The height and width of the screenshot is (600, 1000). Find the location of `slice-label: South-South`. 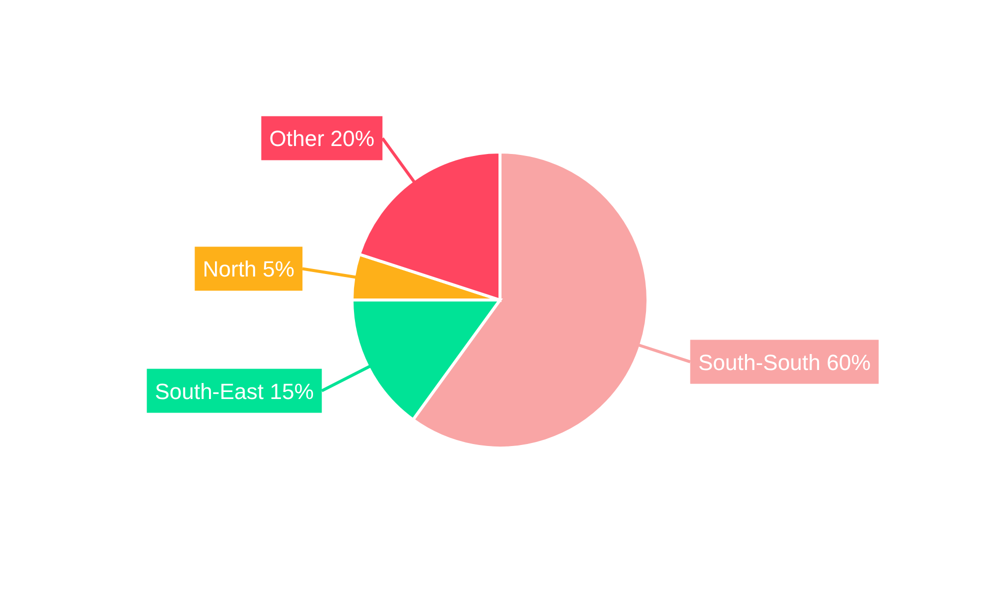

slice-label: South-South is located at coordinates (759, 362).